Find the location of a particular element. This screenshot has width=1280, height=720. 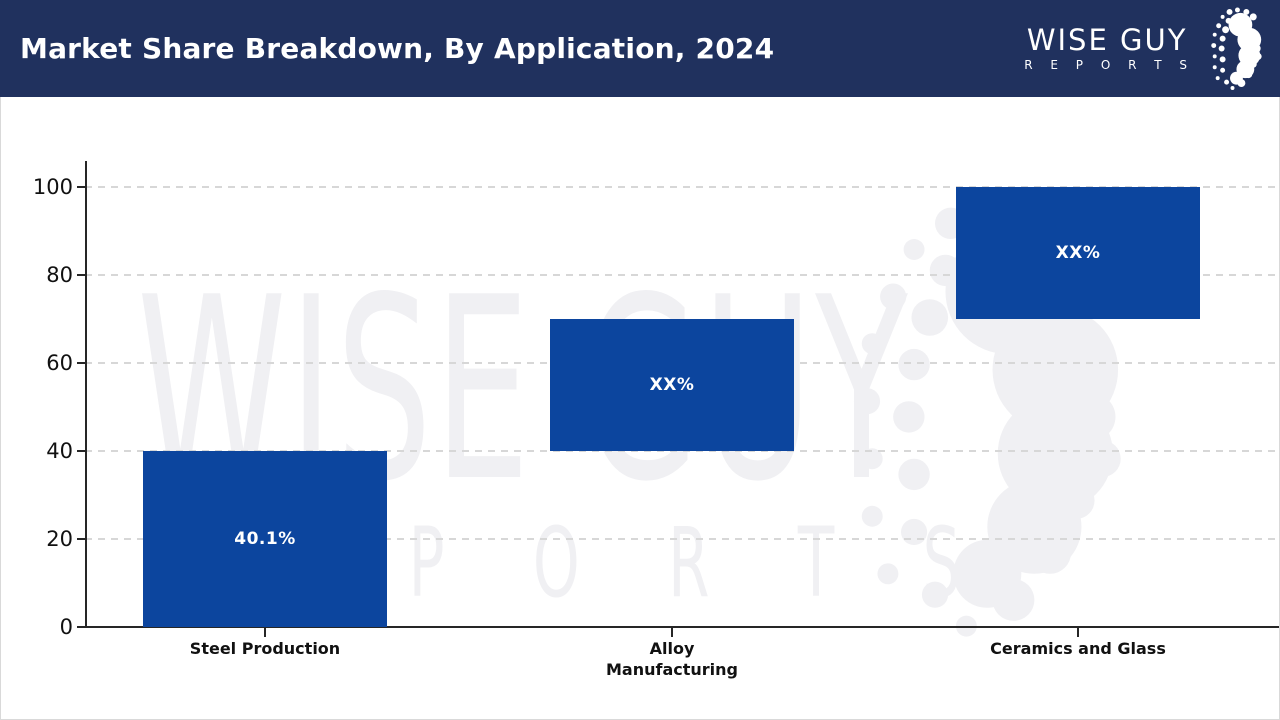

logo-text: WISE GUY R E P O R T S is located at coordinates (1107, 47).